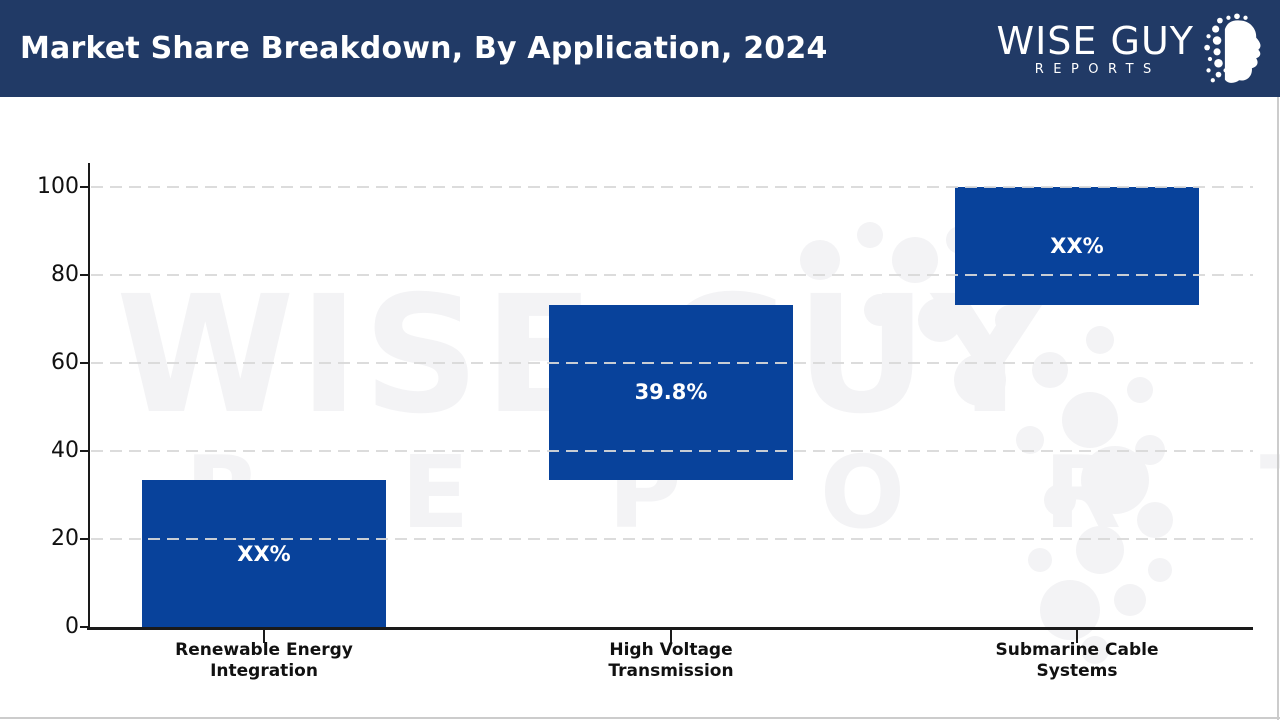  I want to click on gridline-y40, so click(672, 451).